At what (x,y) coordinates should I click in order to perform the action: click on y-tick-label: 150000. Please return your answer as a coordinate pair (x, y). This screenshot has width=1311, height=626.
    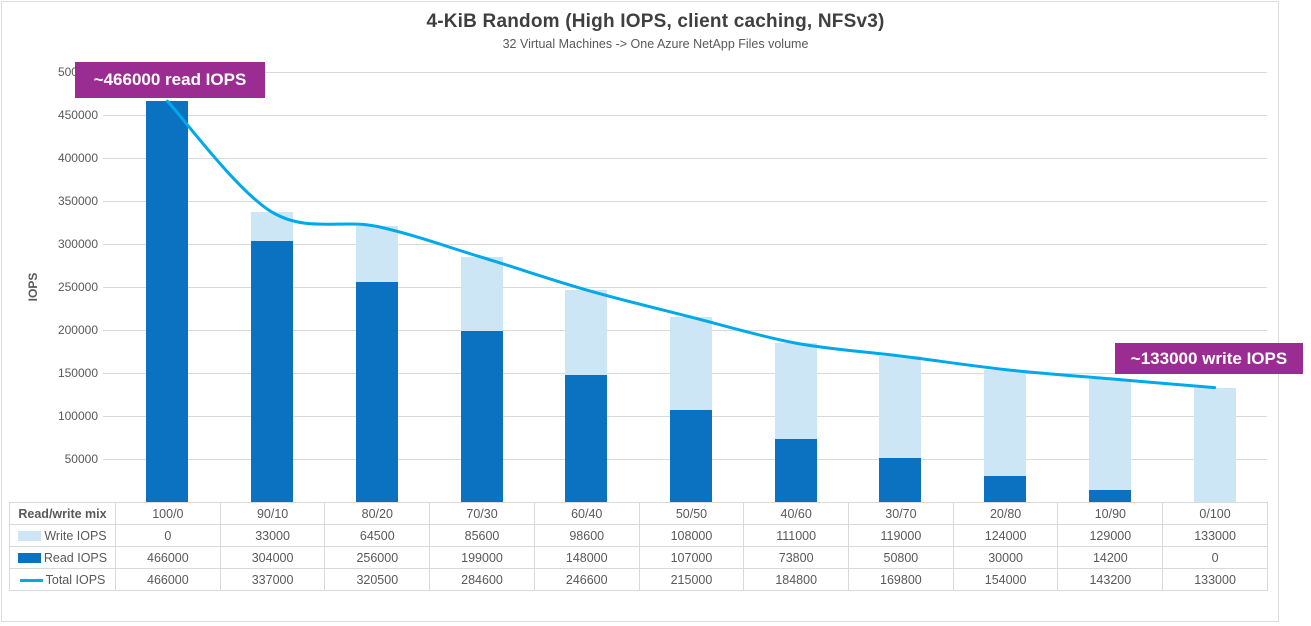
    Looking at the image, I should click on (77, 372).